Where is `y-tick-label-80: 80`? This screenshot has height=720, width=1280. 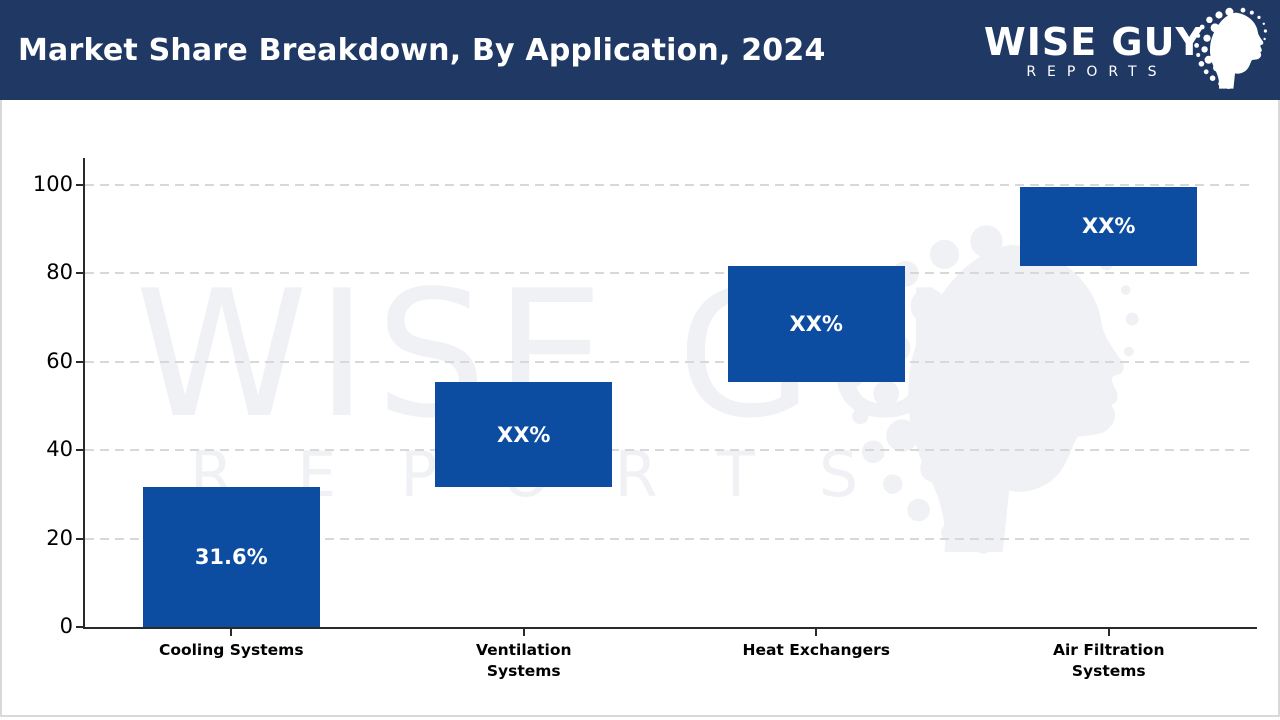
y-tick-label-80: 80 is located at coordinates (59, 272).